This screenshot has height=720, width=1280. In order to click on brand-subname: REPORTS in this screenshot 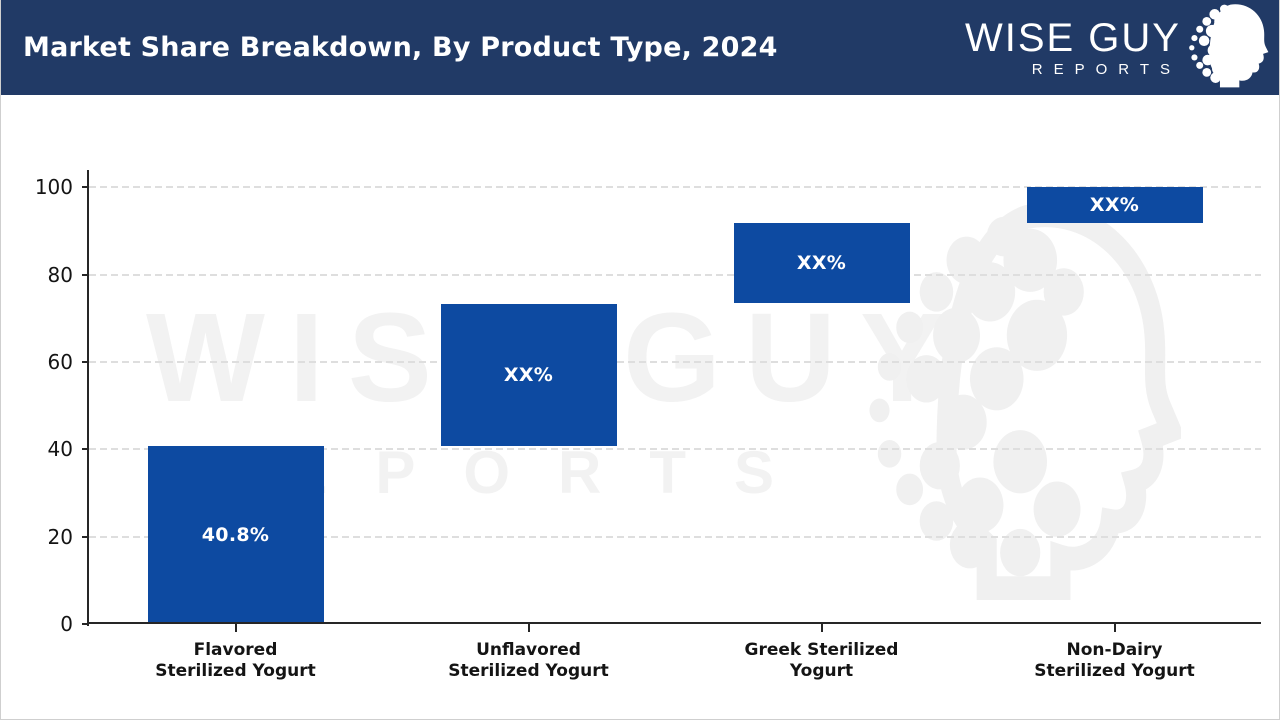, I will do `click(1106, 69)`.